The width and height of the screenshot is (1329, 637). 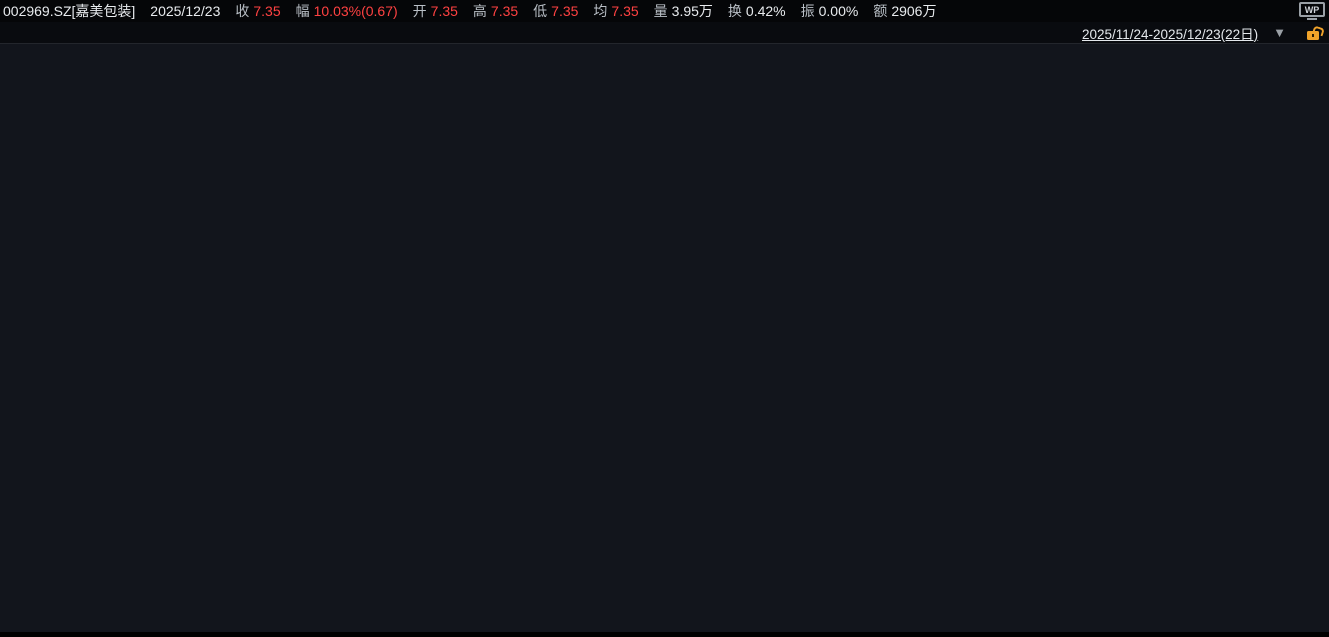 I want to click on quote-field-0: 收 7.35, so click(x=257, y=11).